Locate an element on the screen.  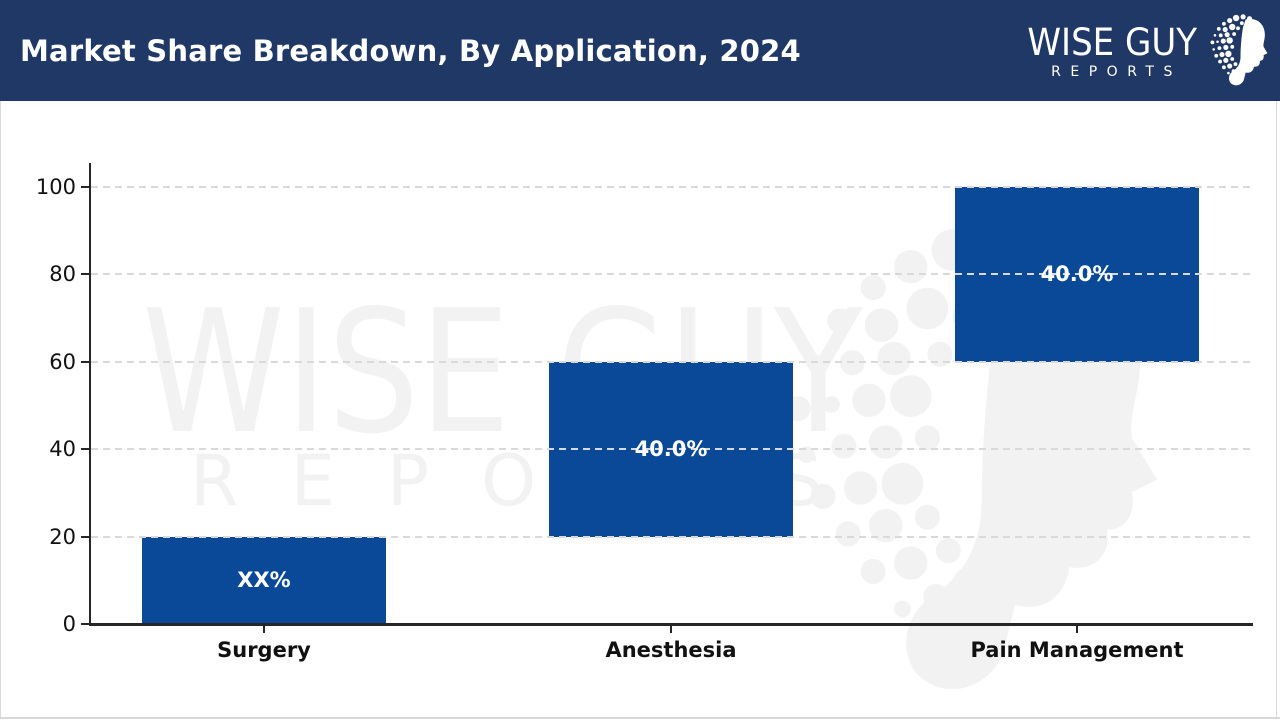
brand-reports-text: REPORTS is located at coordinates (1116, 71).